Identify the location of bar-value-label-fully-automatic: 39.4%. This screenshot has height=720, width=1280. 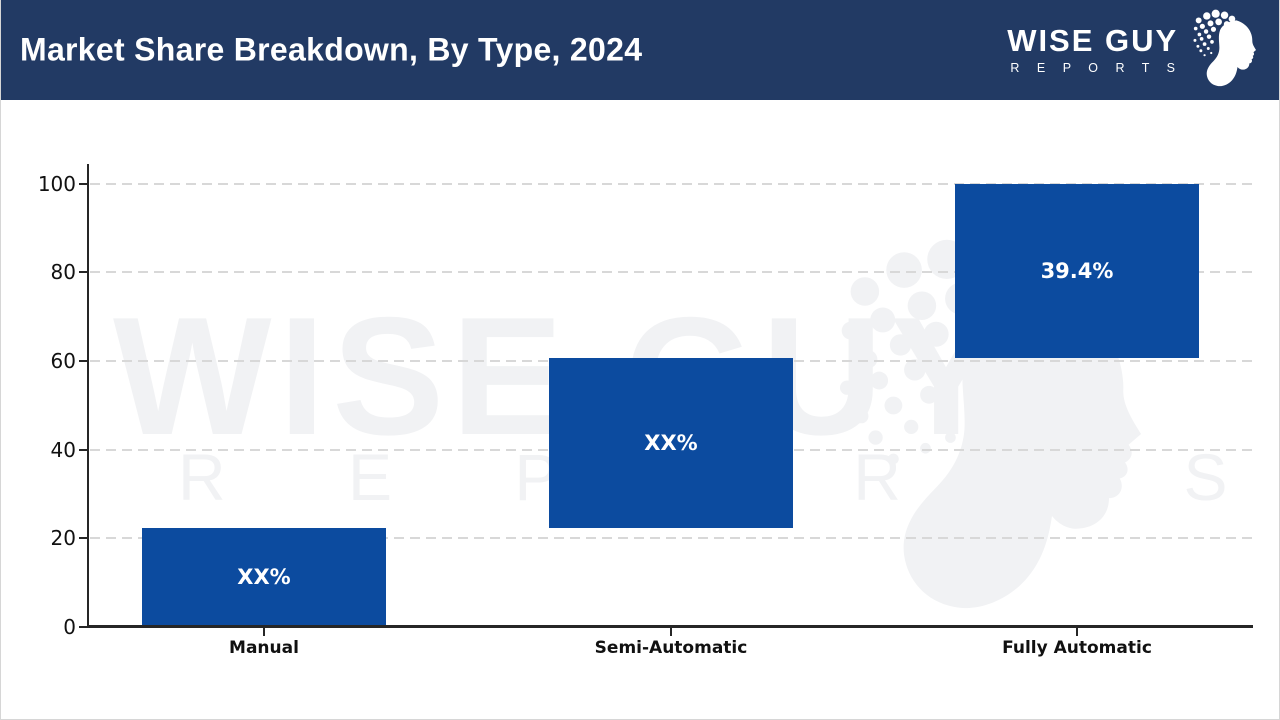
(1077, 270).